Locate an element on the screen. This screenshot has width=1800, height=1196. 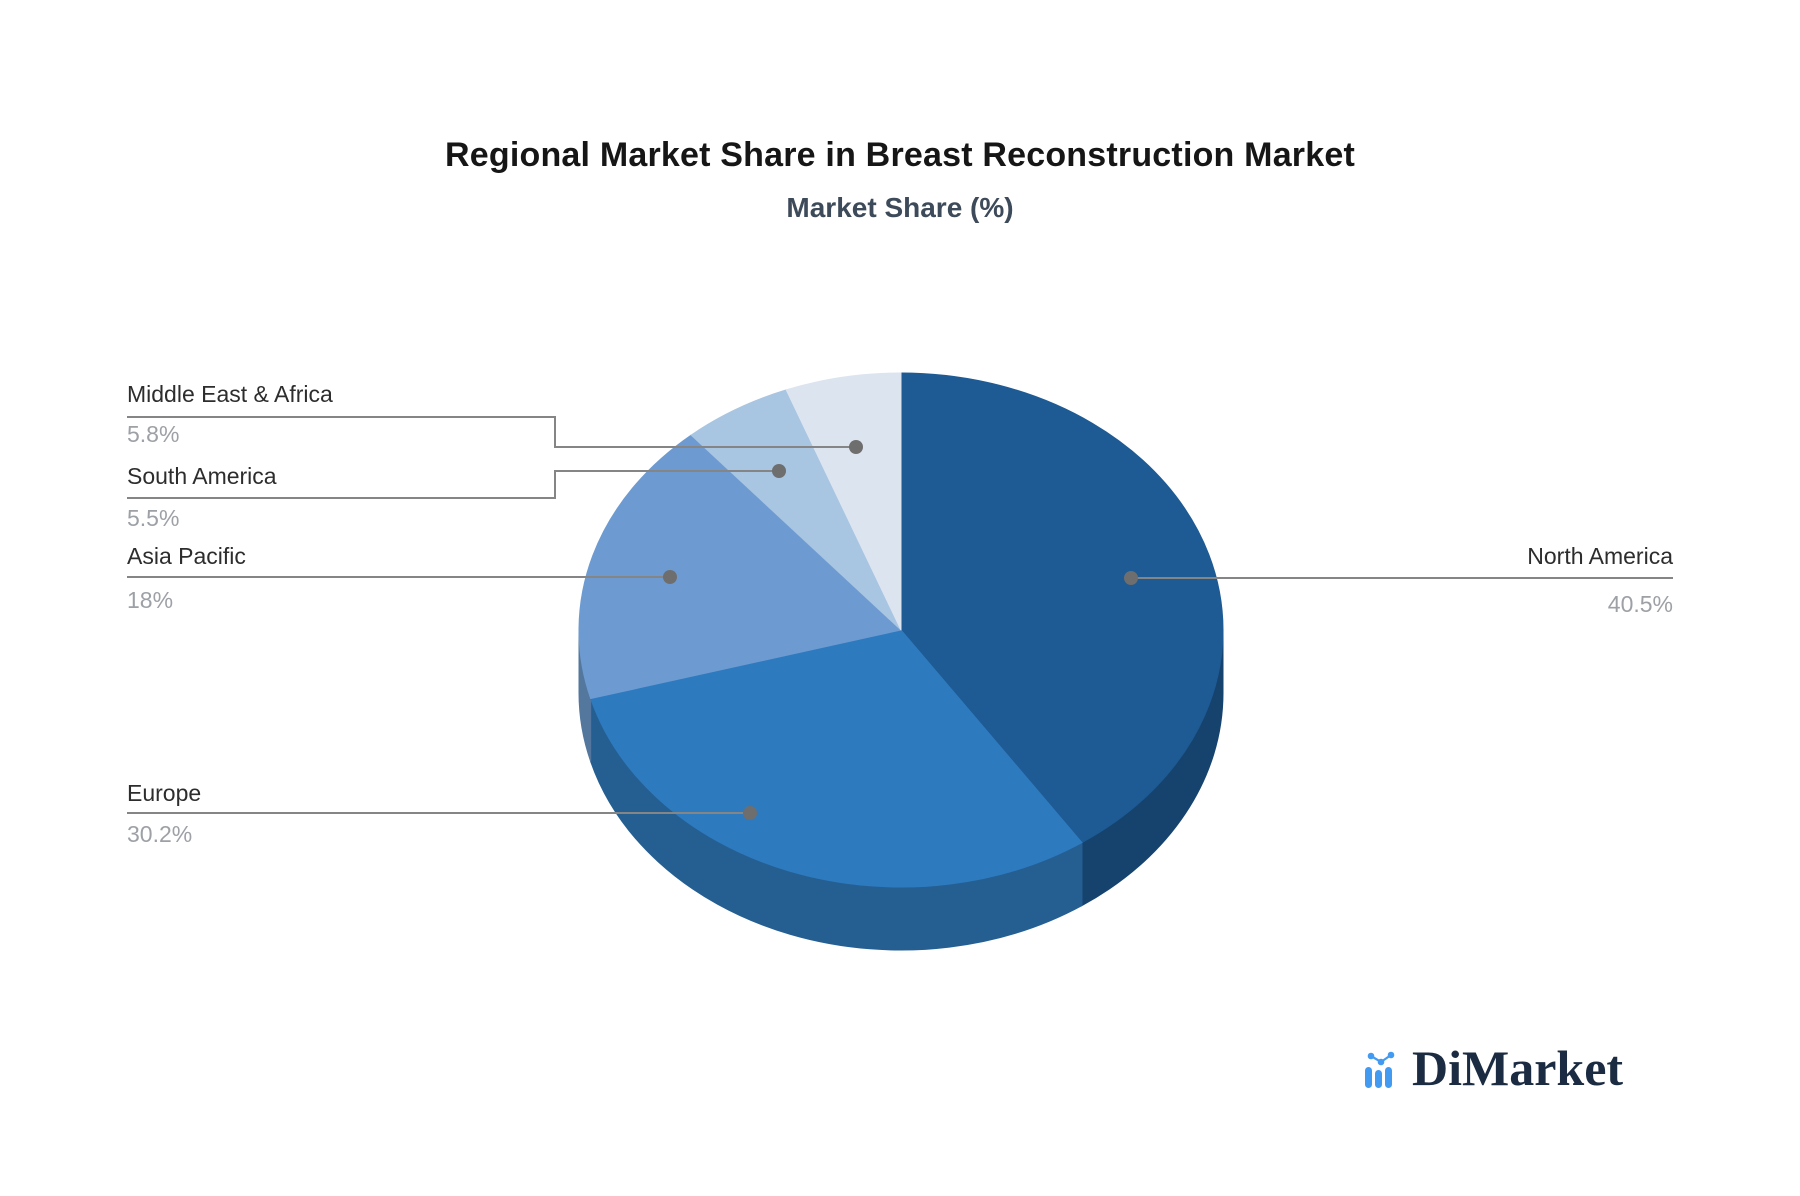
slice-value-europe: 30.2% is located at coordinates (160, 834).